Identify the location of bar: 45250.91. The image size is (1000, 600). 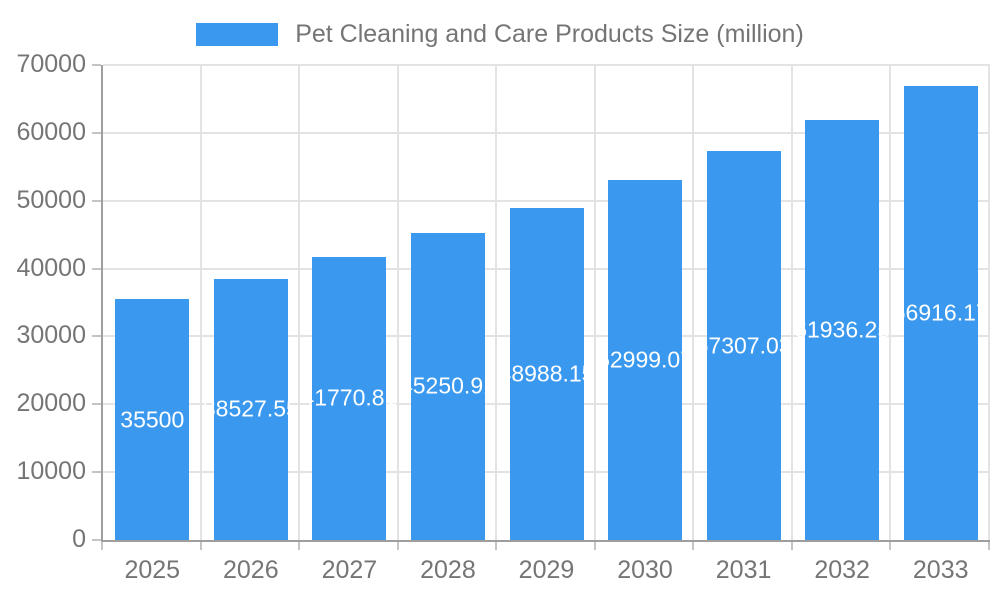
(448, 386).